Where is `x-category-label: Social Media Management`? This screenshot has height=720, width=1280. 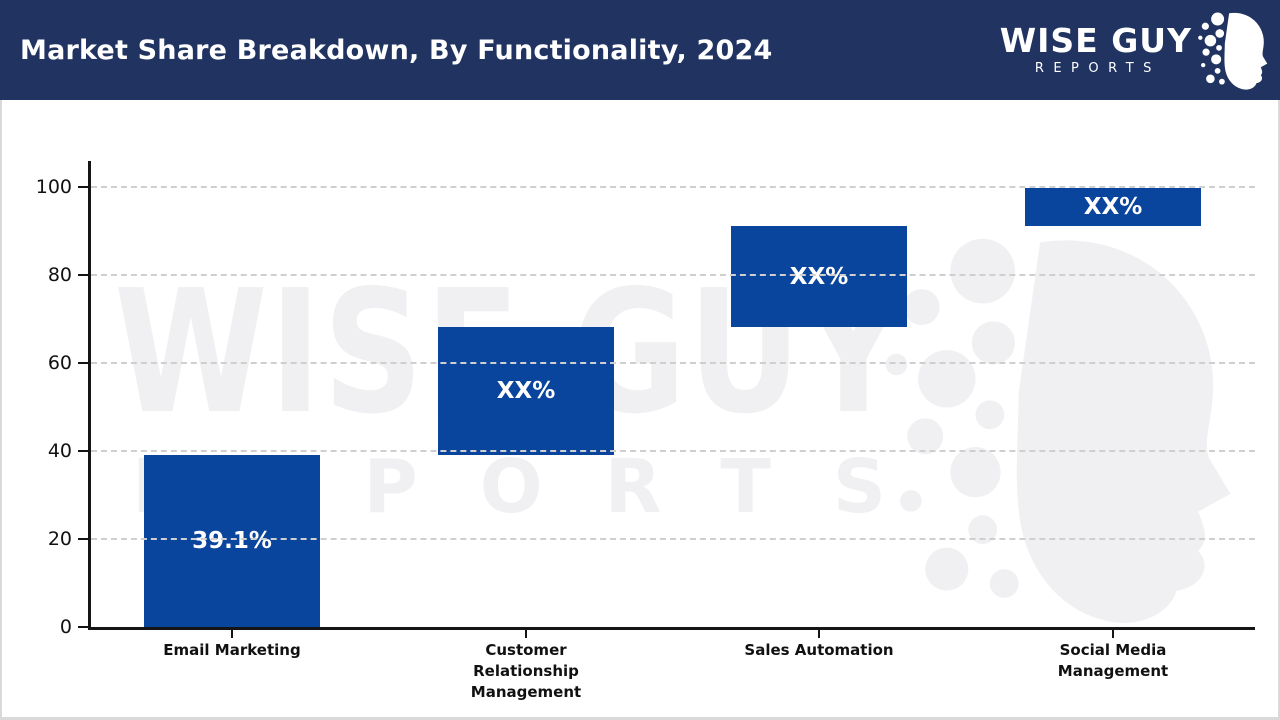
x-category-label: Social Media Management is located at coordinates (1113, 661).